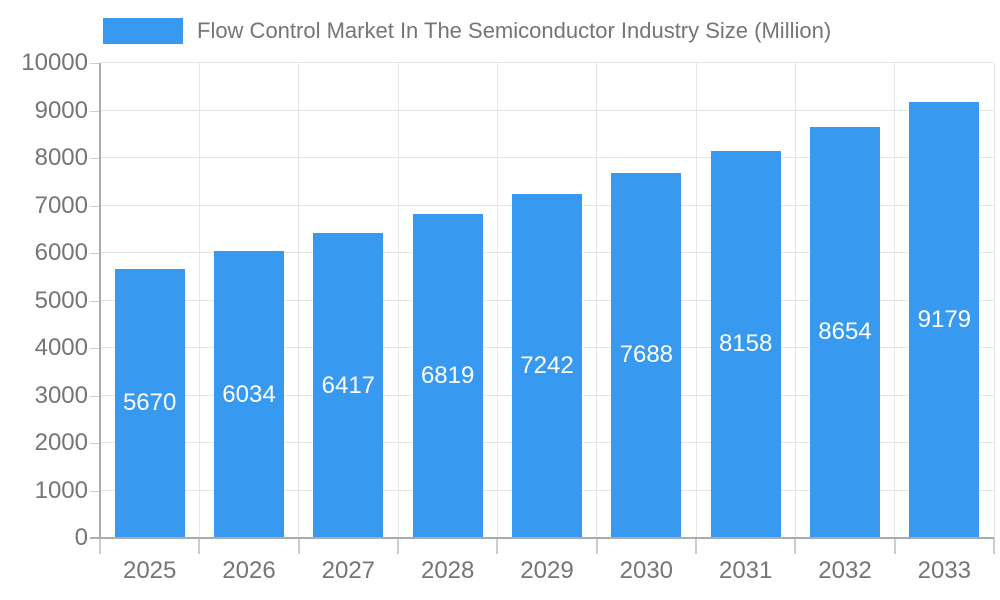 The image size is (1000, 600). I want to click on x-axis-labels: 2025 2026 2027 2028 2029 2030 2031 2032 2033, so click(547, 571).